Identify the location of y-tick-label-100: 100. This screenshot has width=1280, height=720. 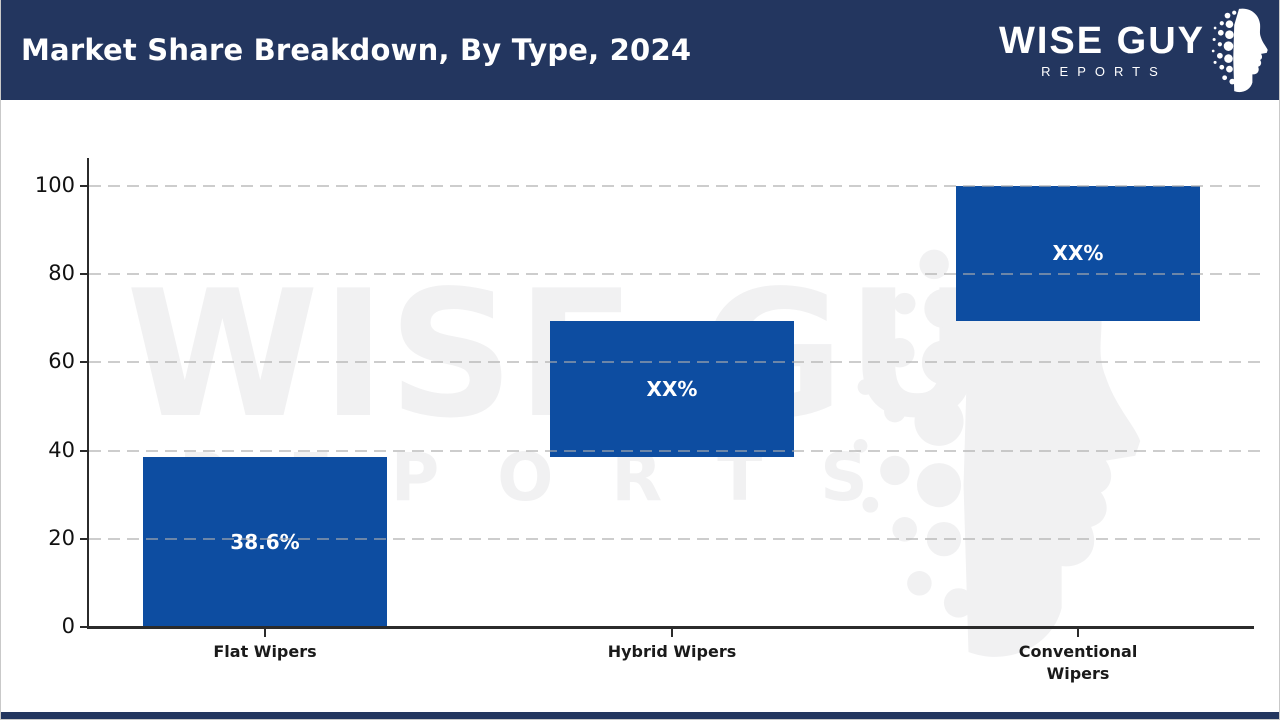
(54, 184).